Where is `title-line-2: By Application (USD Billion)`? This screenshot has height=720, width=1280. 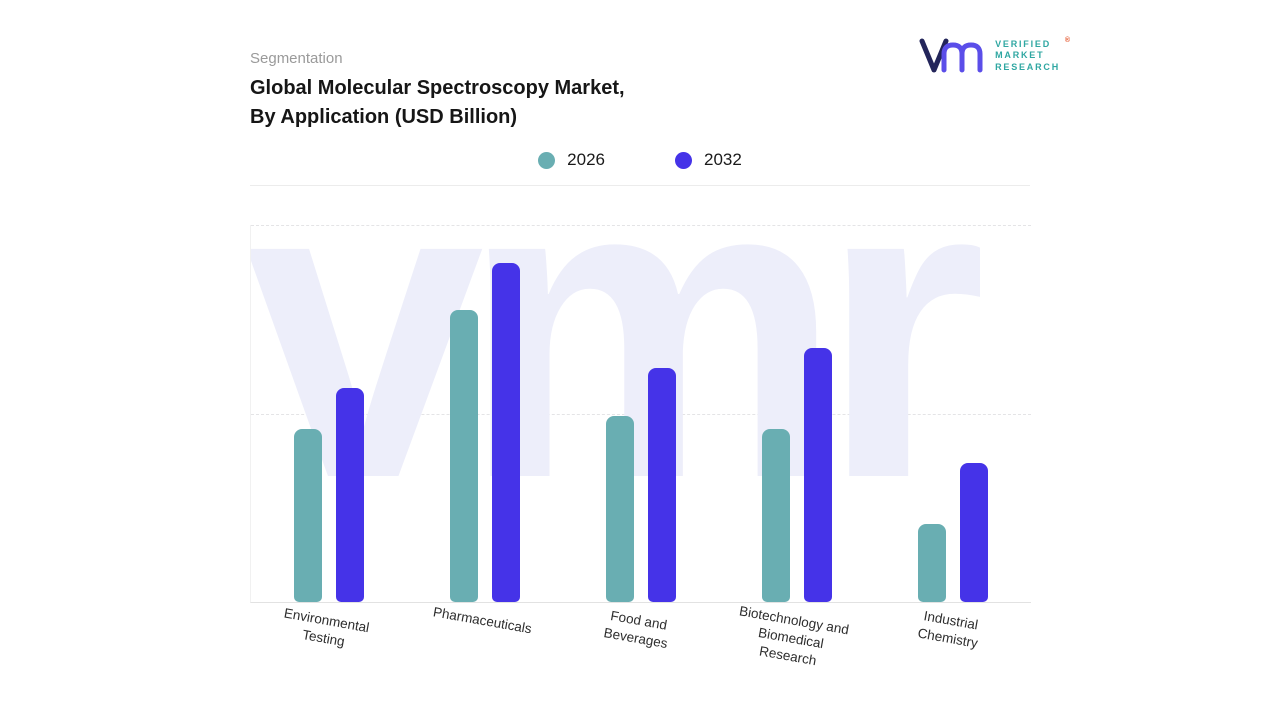
title-line-2: By Application (USD Billion) is located at coordinates (384, 117).